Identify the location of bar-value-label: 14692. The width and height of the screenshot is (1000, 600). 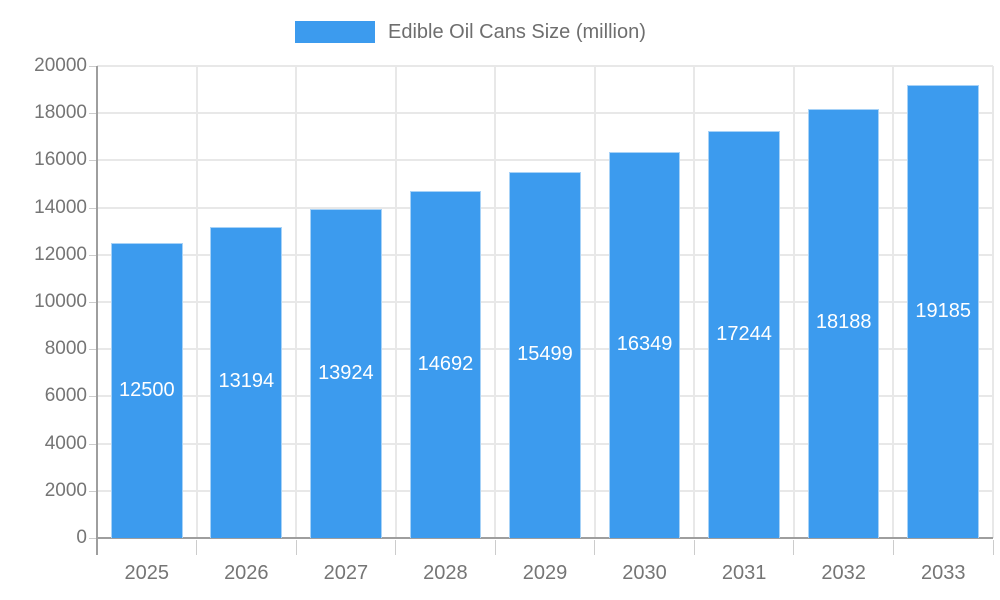
(445, 363).